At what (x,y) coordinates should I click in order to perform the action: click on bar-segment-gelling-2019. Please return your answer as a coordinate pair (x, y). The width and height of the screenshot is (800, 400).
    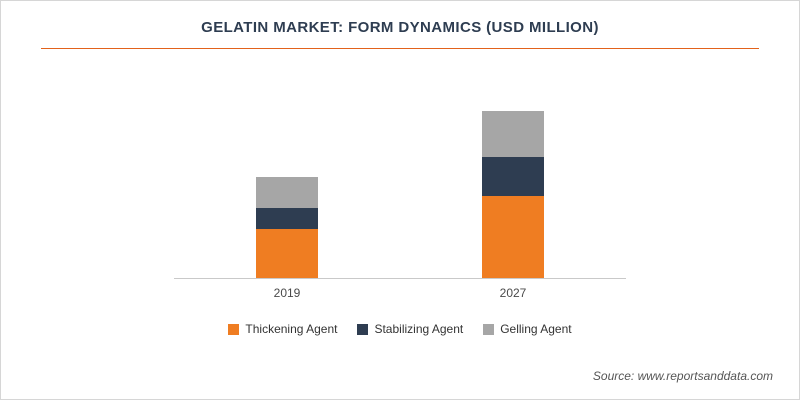
    Looking at the image, I should click on (287, 192).